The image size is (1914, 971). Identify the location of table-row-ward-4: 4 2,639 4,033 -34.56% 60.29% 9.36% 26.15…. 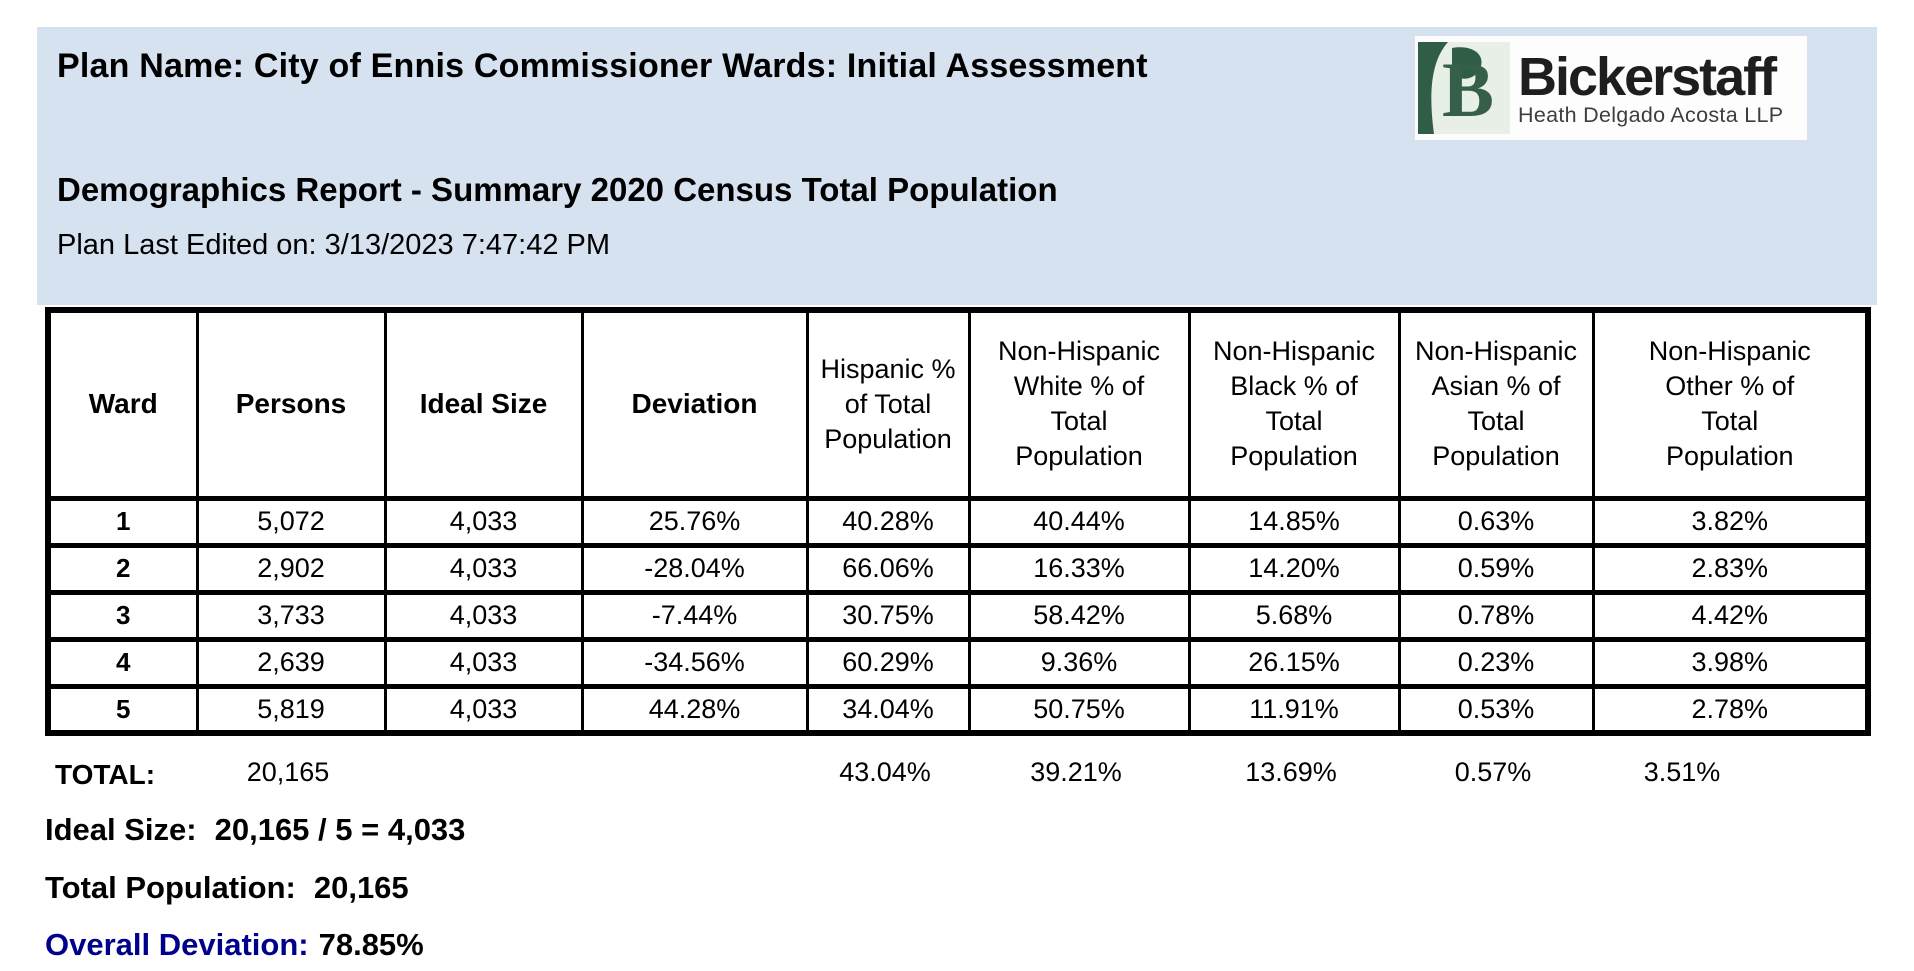
(958, 662).